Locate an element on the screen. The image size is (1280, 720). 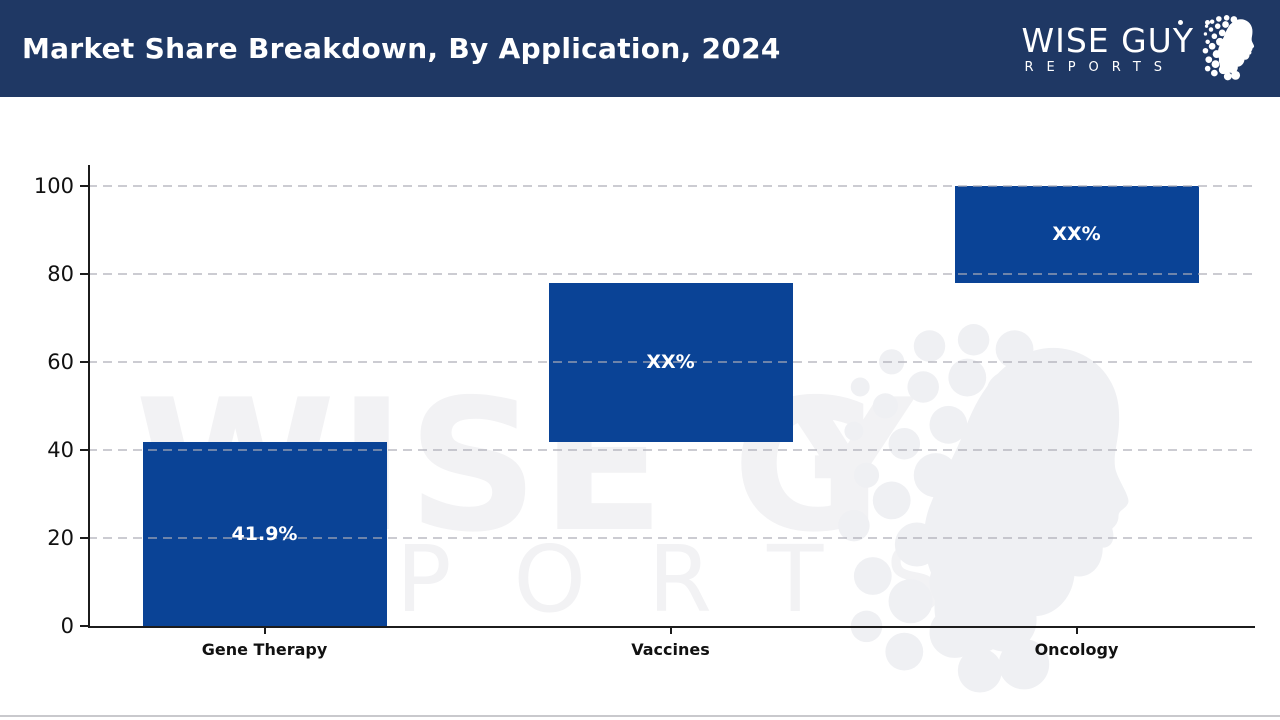
bar-gene-therapy is located at coordinates (264, 533).